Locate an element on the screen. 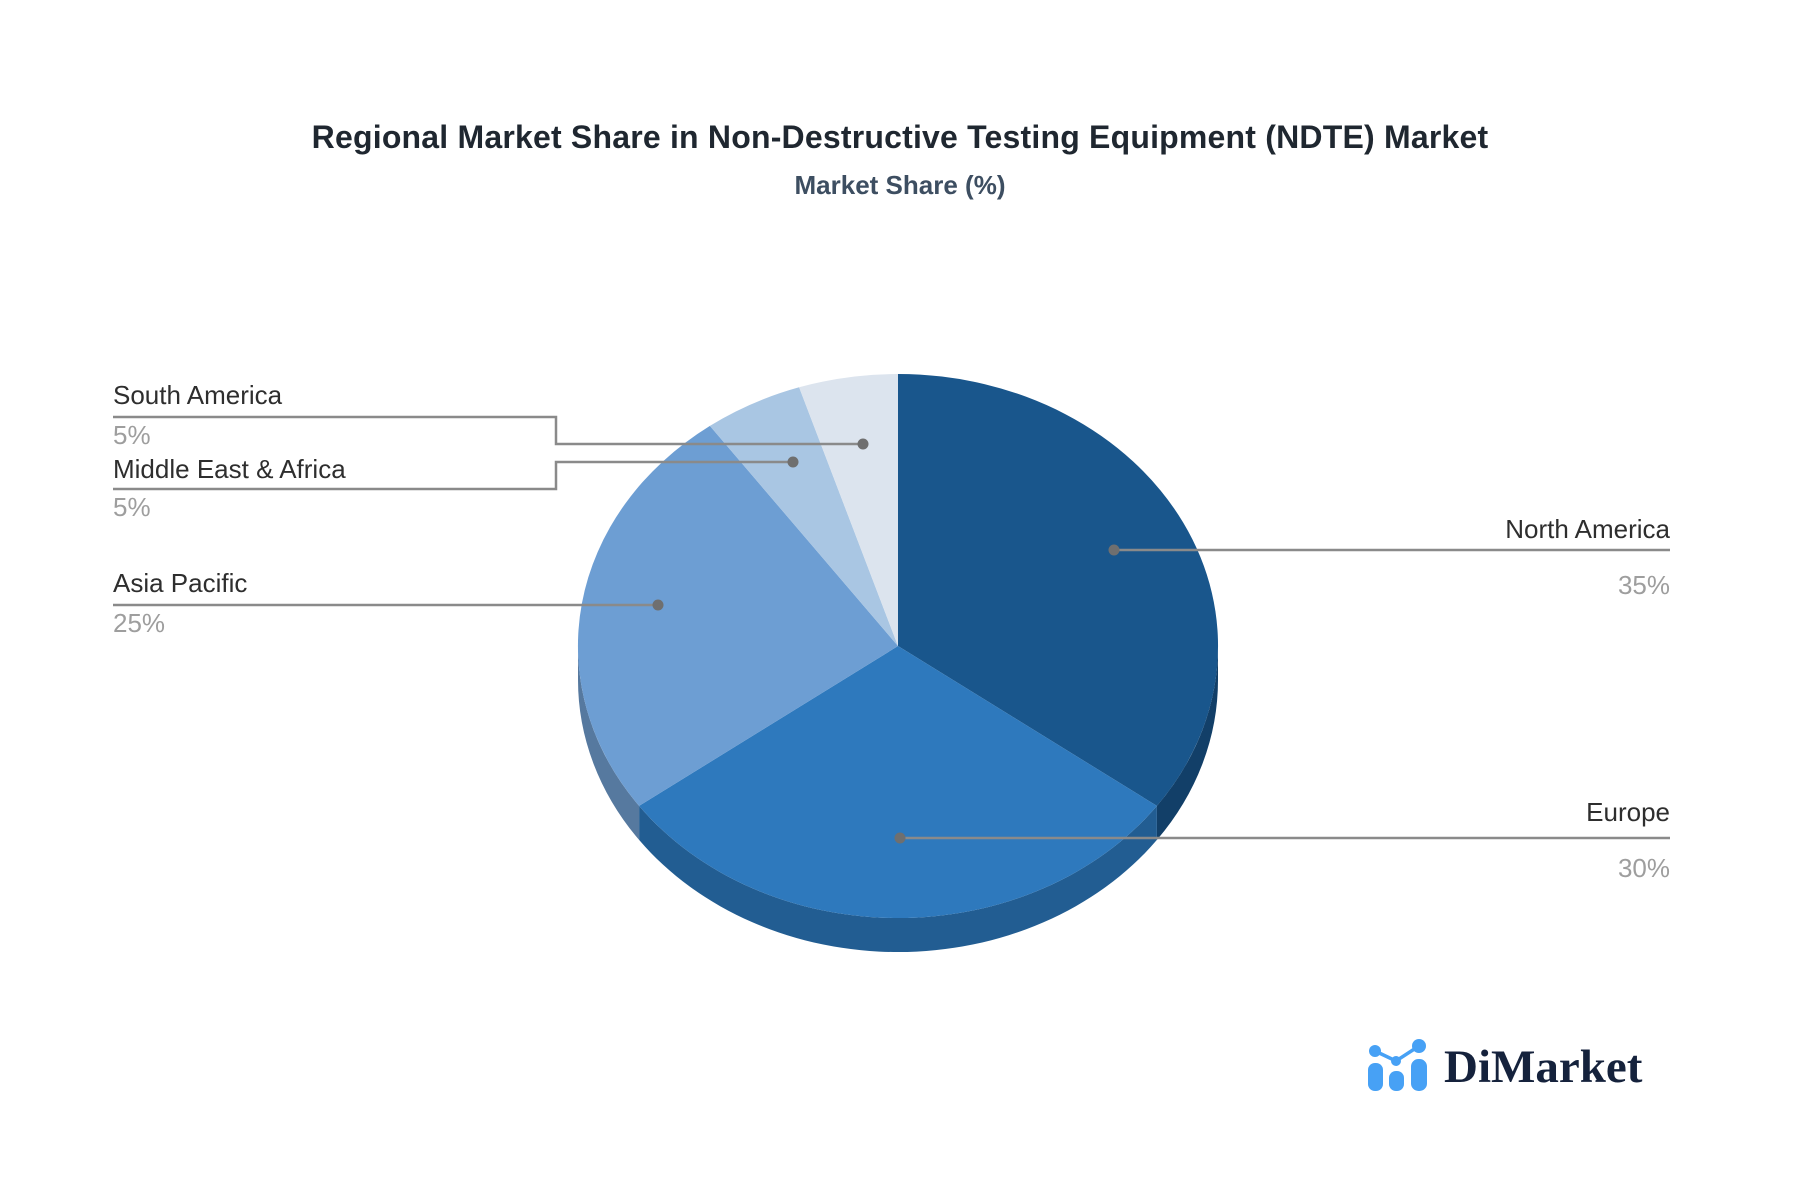  slice-europe is located at coordinates (898, 782).